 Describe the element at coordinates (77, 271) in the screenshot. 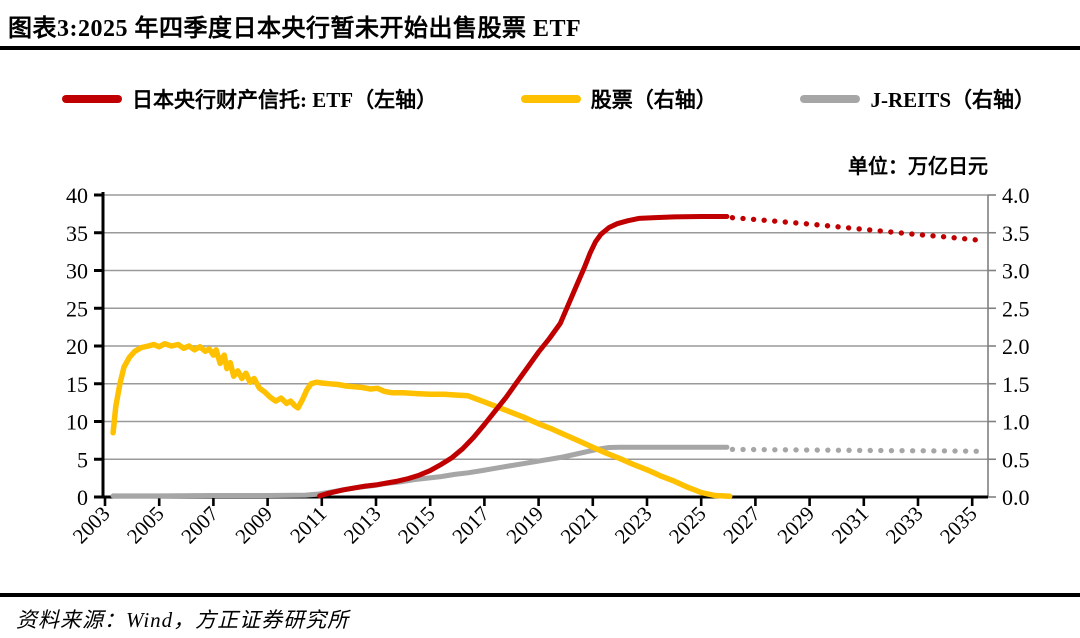

I see `svg-text: 30` at that location.